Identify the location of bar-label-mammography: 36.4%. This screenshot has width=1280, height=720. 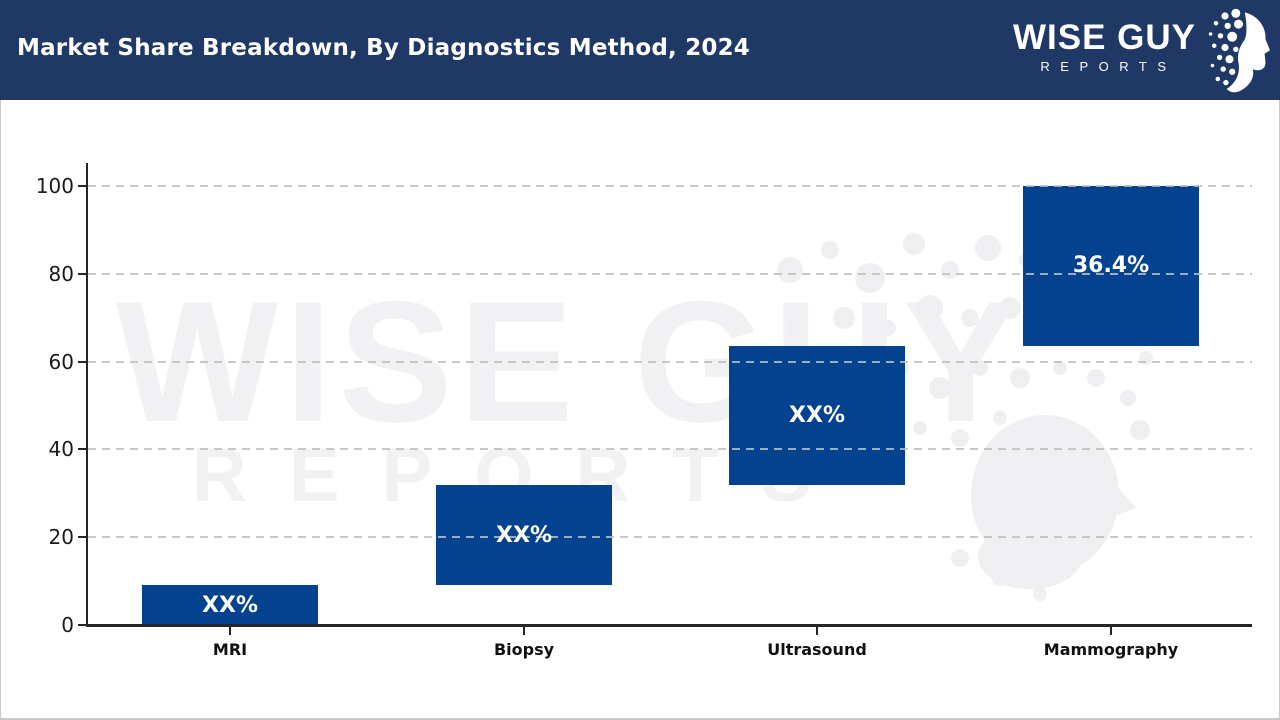
(1111, 266).